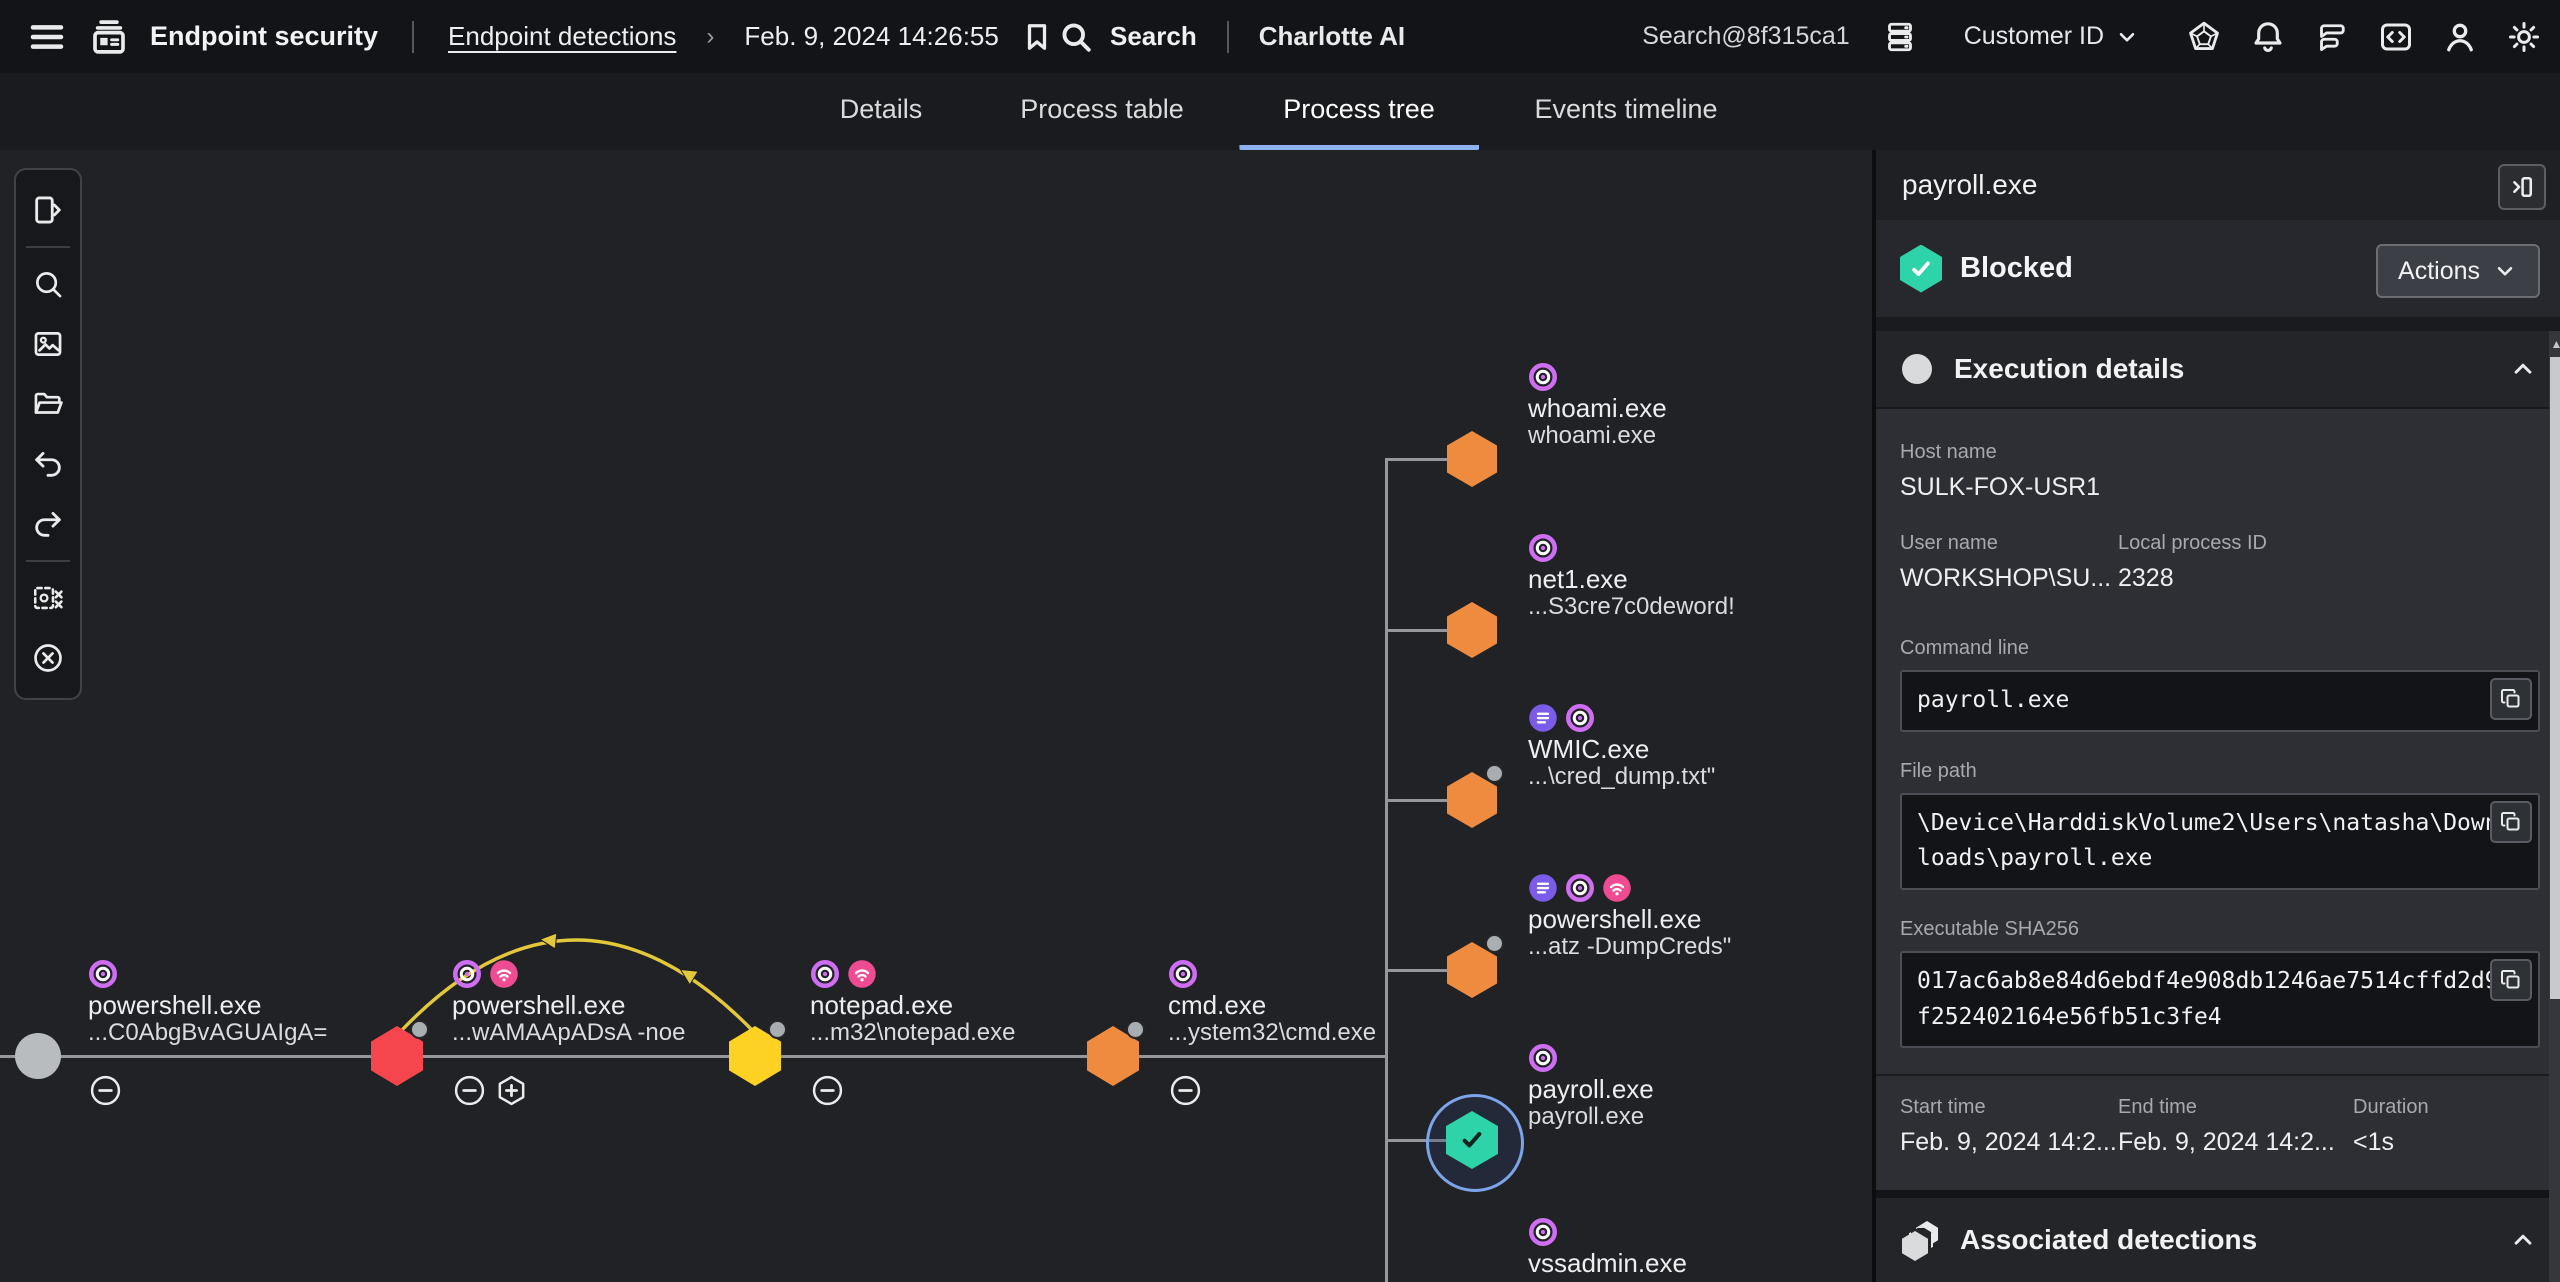 Image resolution: width=2560 pixels, height=1282 pixels. Describe the element at coordinates (2458, 271) in the screenshot. I see `actions-button: Actions` at that location.